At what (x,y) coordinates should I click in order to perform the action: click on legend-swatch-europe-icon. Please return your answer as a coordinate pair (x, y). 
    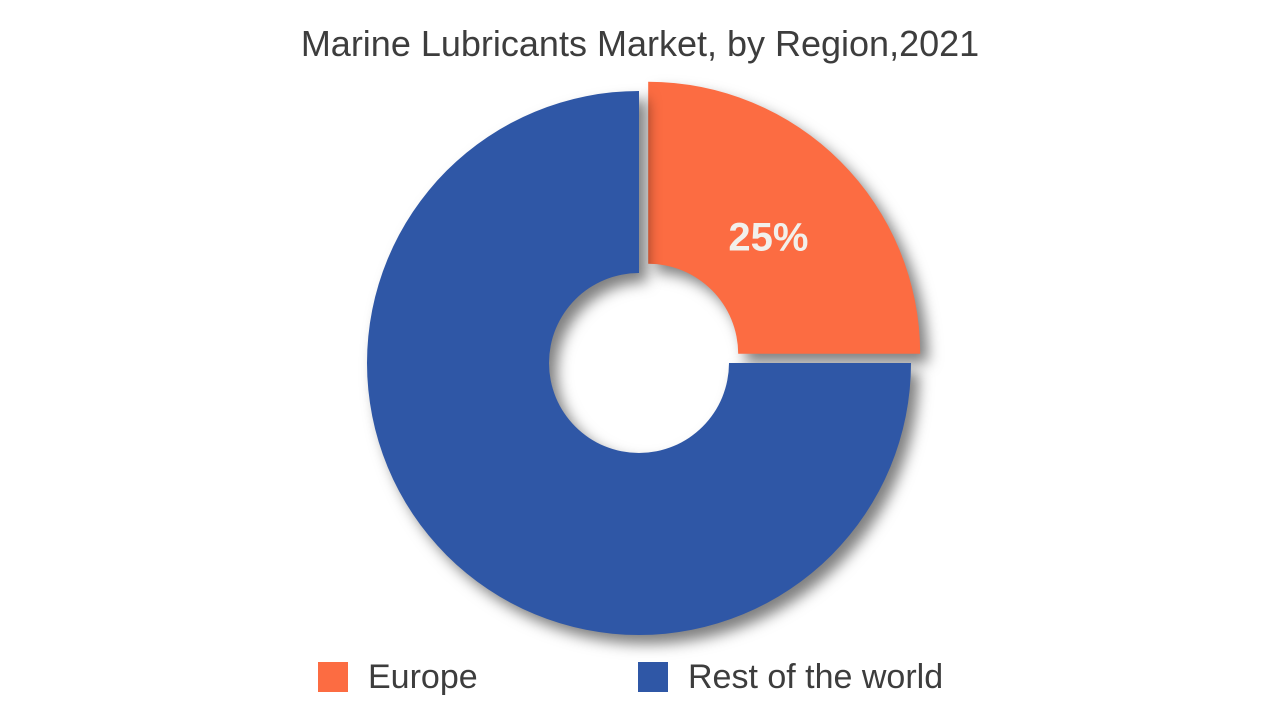
    Looking at the image, I should click on (333, 677).